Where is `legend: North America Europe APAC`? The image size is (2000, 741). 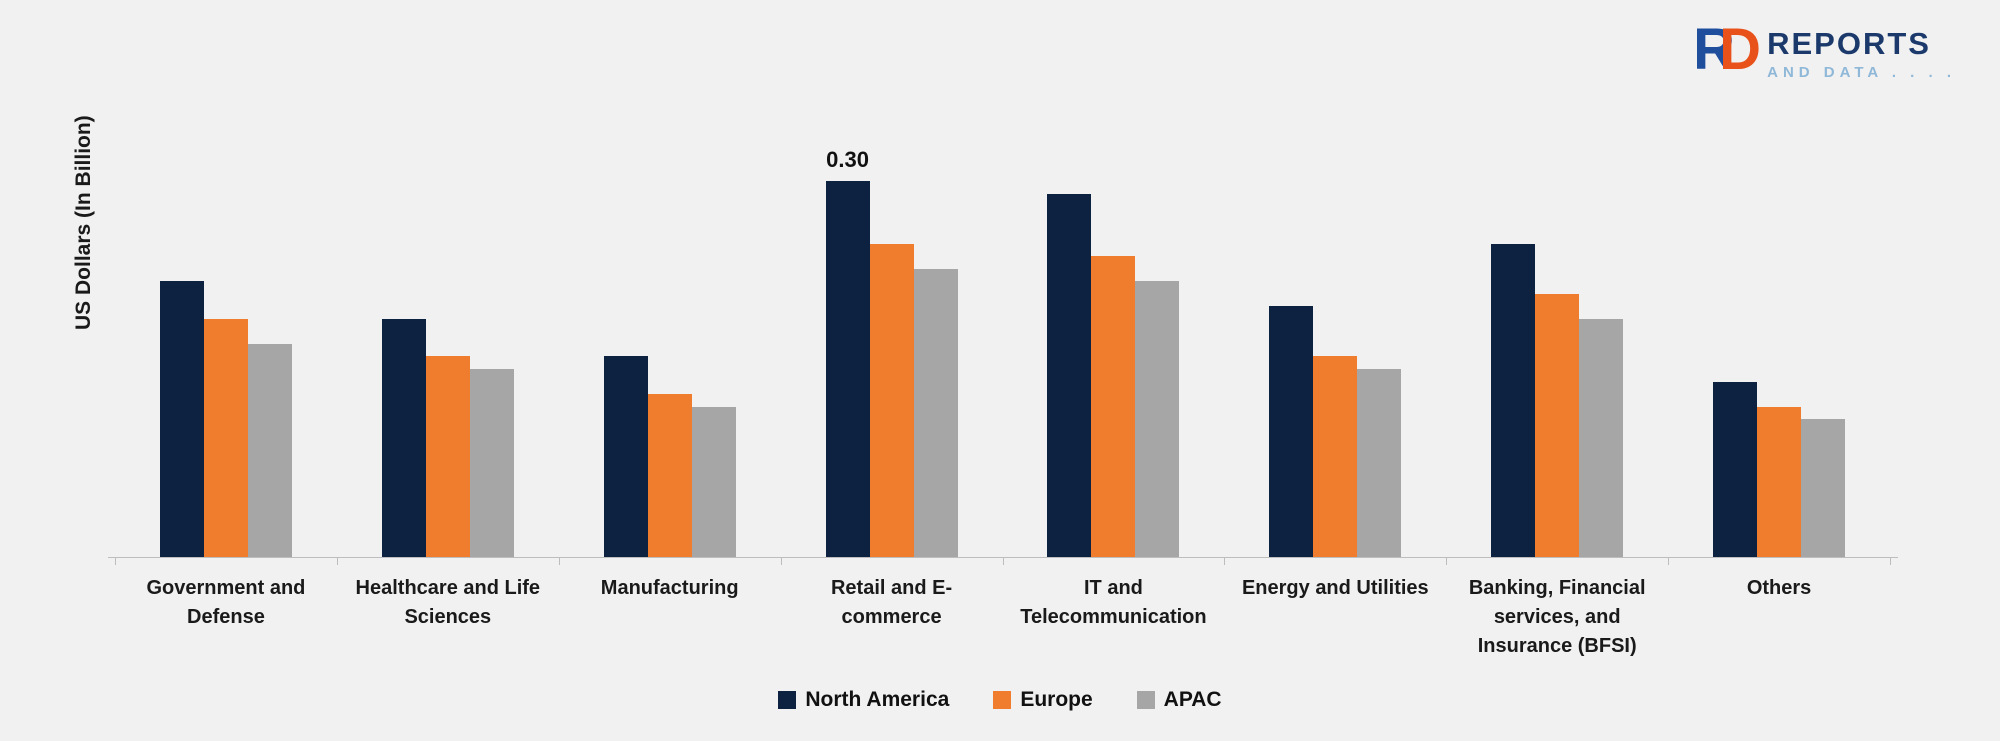
legend: North America Europe APAC is located at coordinates (1000, 700).